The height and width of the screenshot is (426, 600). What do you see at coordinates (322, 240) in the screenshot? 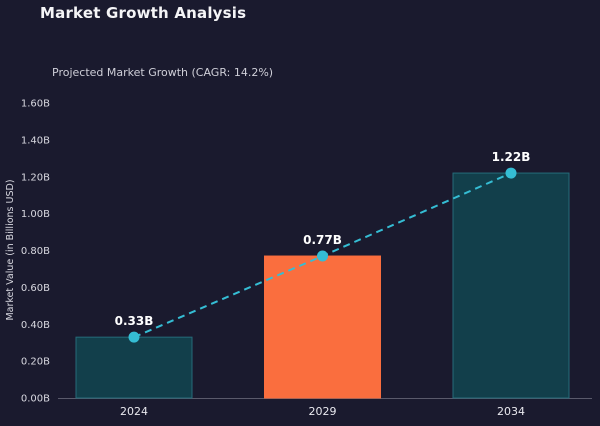
I see `value-label-2029: 0.77B` at bounding box center [322, 240].